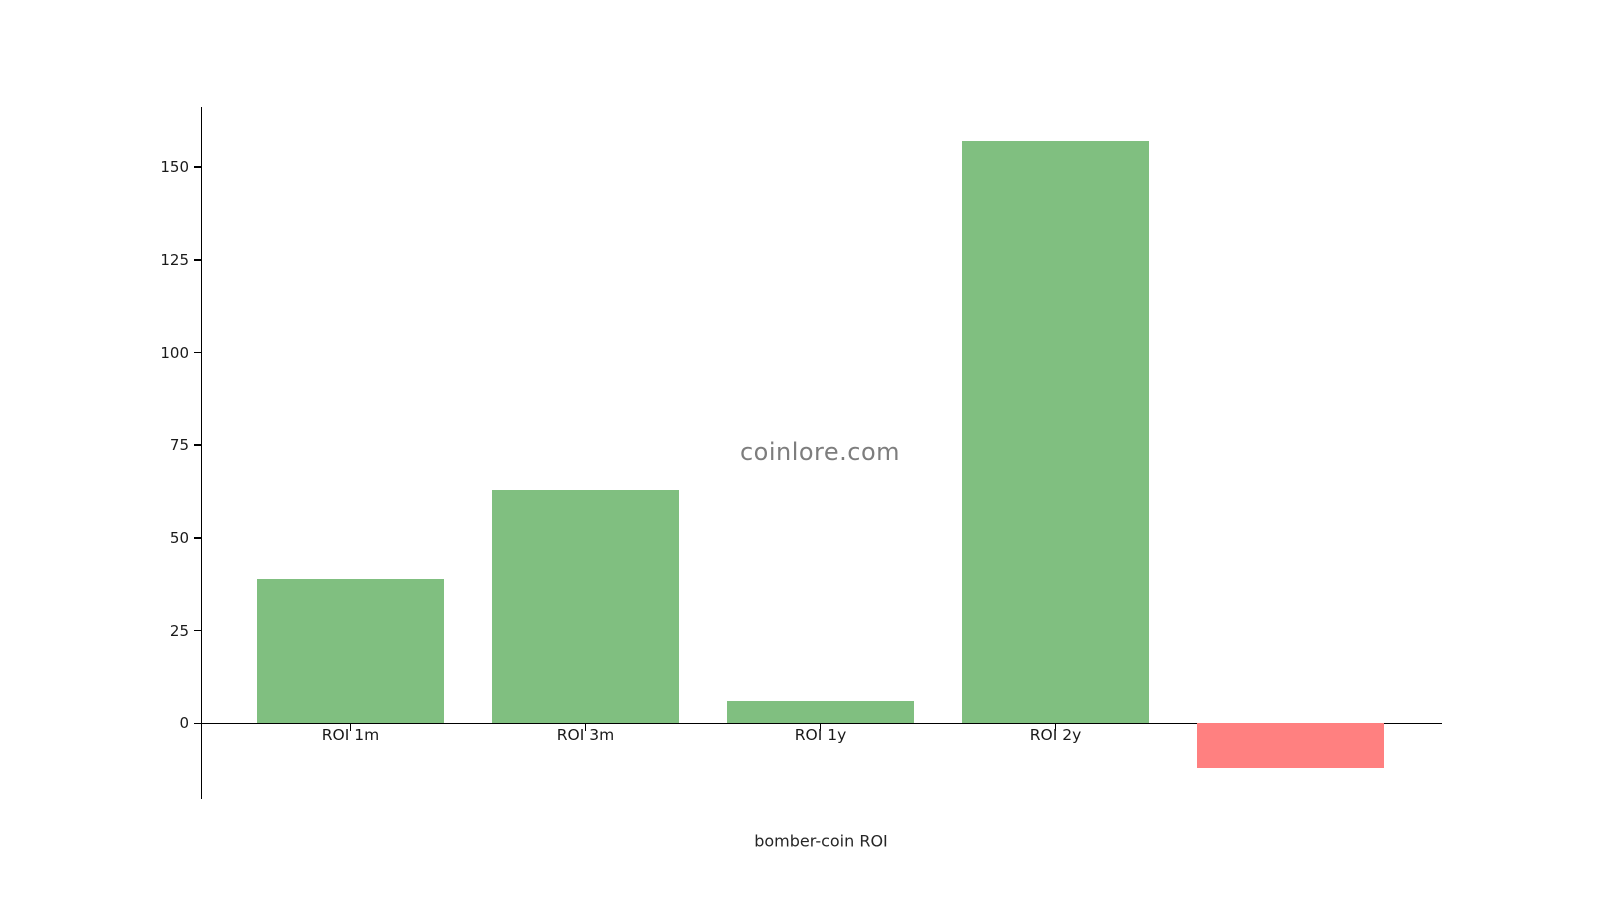  What do you see at coordinates (1290, 745) in the screenshot?
I see `bar-unlabeled` at bounding box center [1290, 745].